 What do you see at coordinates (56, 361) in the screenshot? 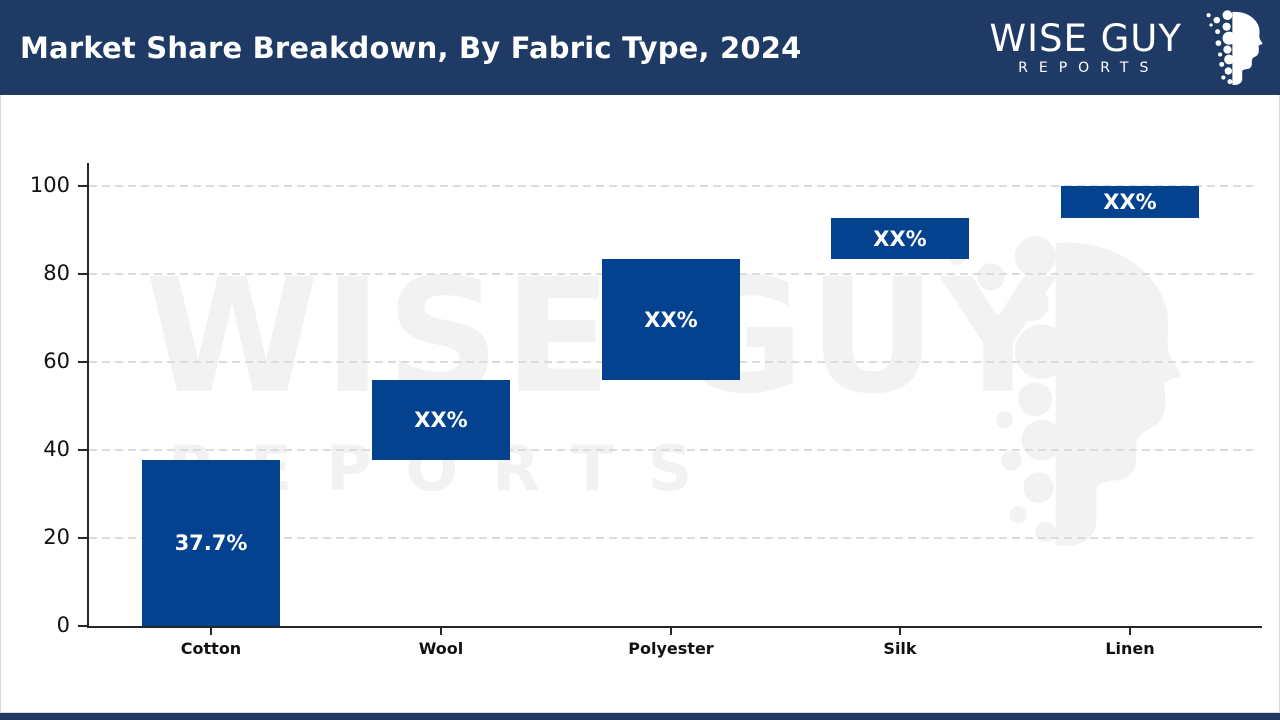
I see `y-tick-label-60: 60` at bounding box center [56, 361].